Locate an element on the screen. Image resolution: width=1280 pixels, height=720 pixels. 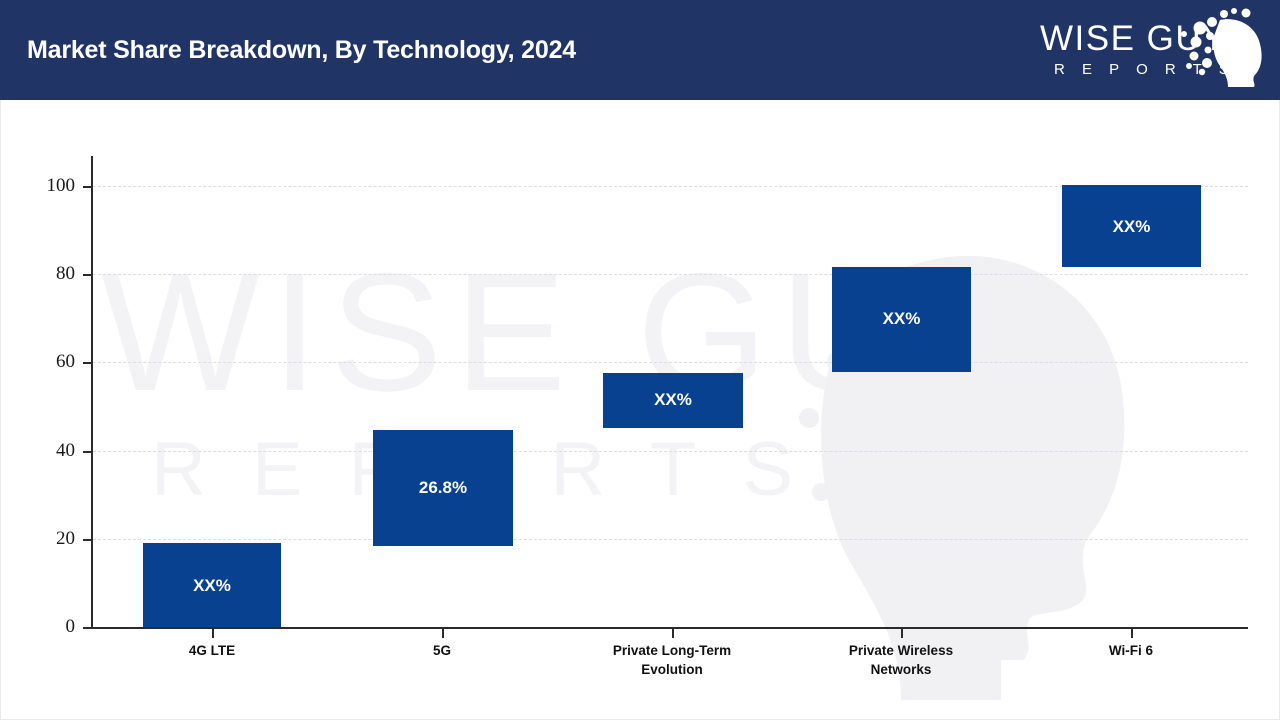
bar-label-wi-fi-6: XX% is located at coordinates (1131, 226).